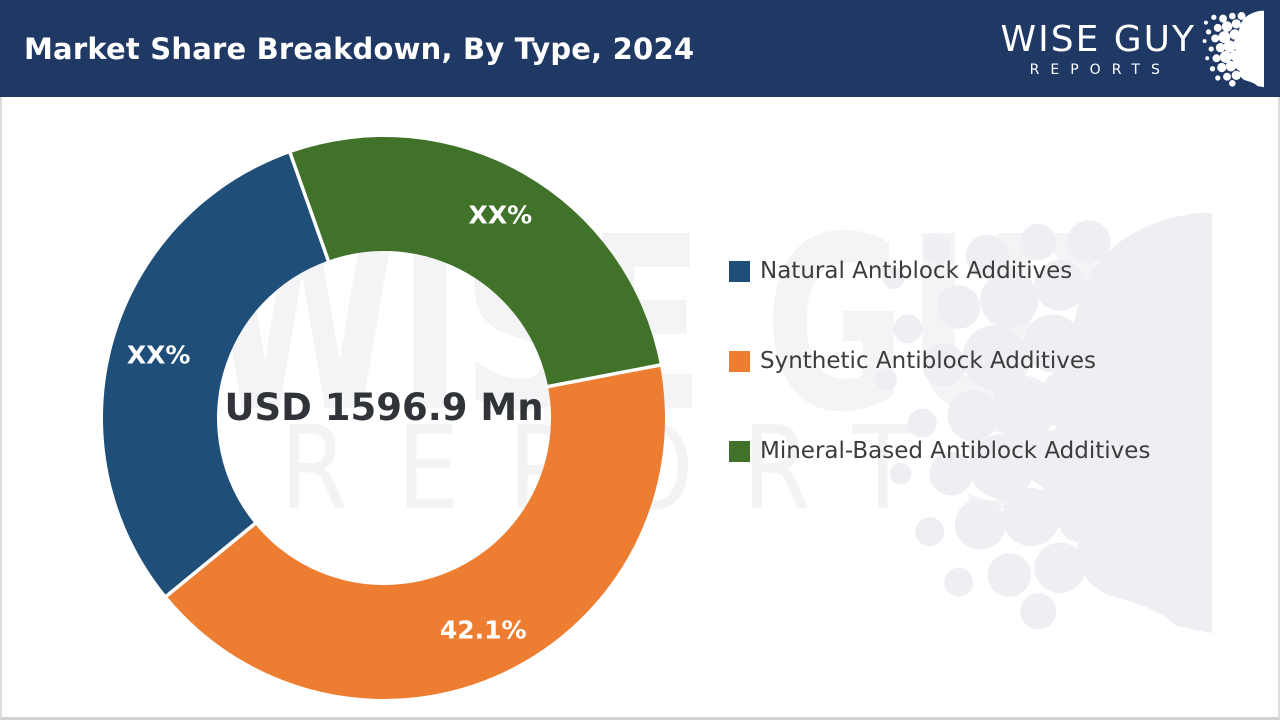  Describe the element at coordinates (916, 271) in the screenshot. I see `legend-label-natural: Natural Antiblock Additives` at that location.